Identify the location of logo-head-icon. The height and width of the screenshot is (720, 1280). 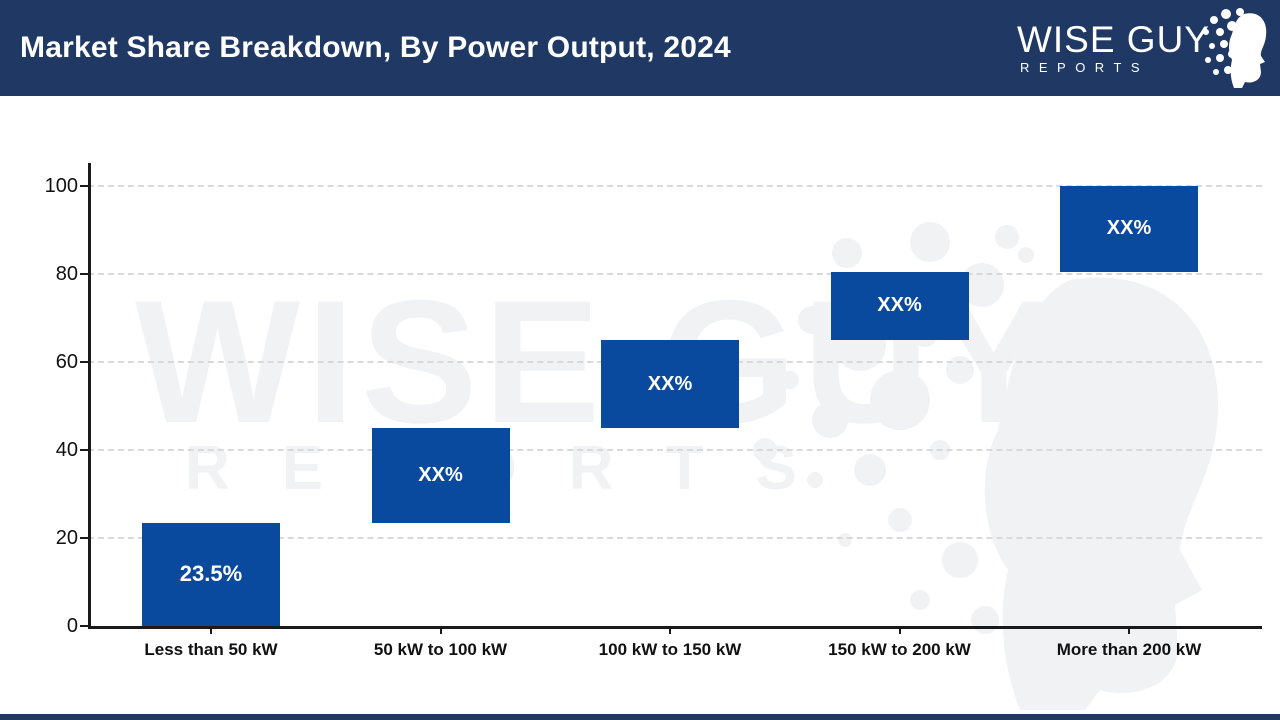
(1235, 48).